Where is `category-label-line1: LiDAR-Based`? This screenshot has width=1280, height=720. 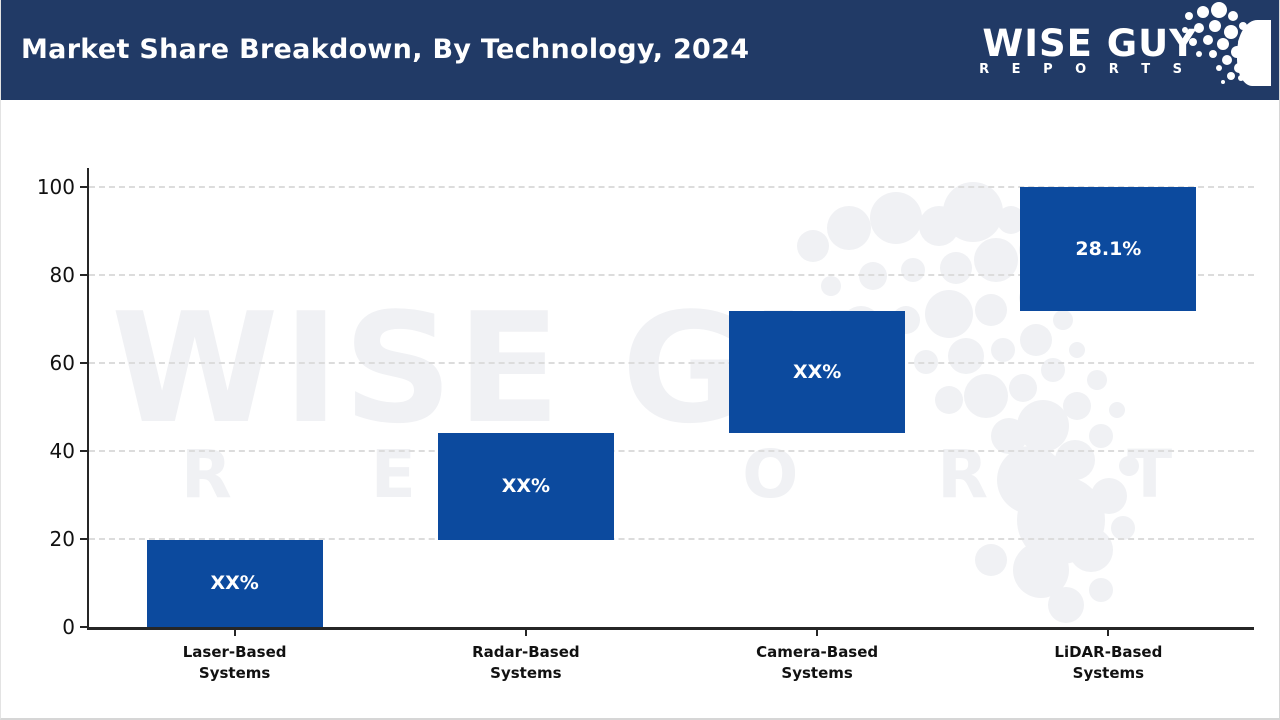 category-label-line1: LiDAR-Based is located at coordinates (1108, 652).